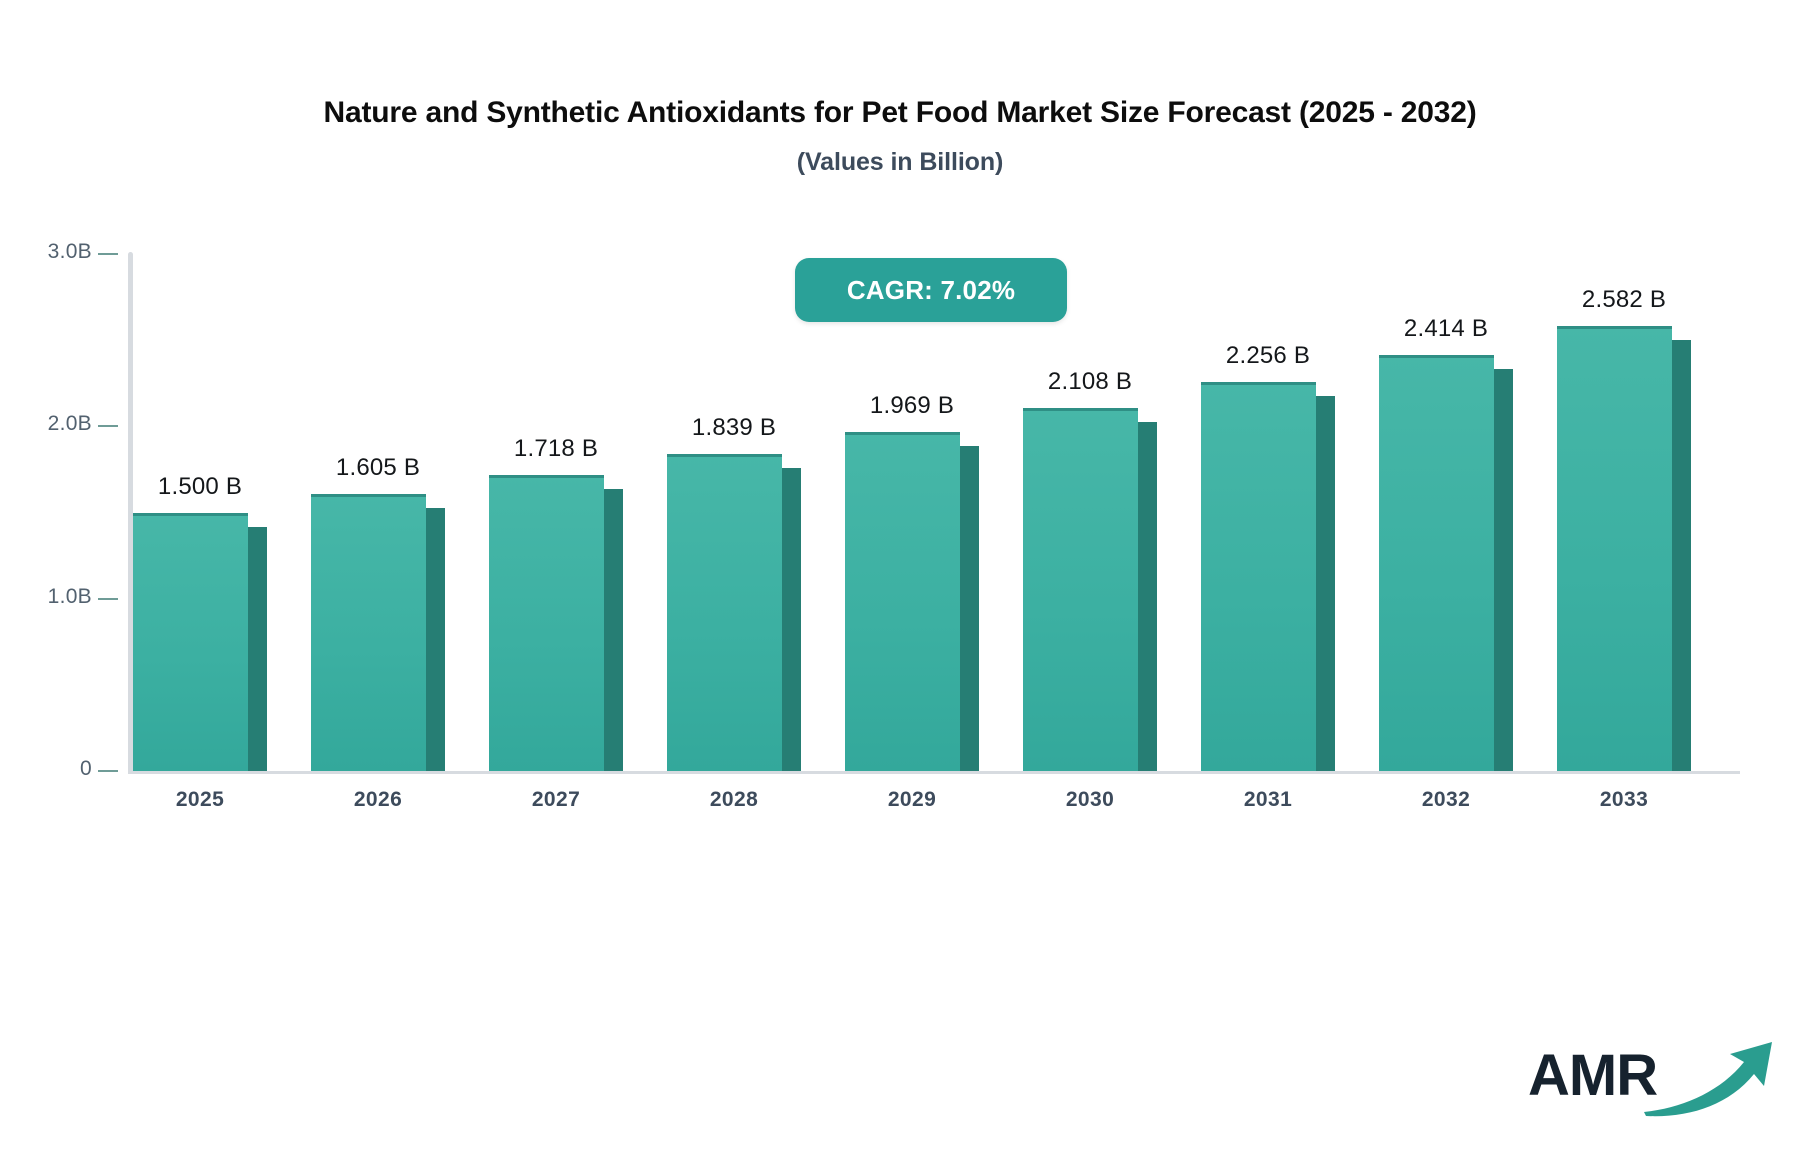 This screenshot has width=1800, height=1156. What do you see at coordinates (200, 799) in the screenshot?
I see `x-axis-tick-label: 2025` at bounding box center [200, 799].